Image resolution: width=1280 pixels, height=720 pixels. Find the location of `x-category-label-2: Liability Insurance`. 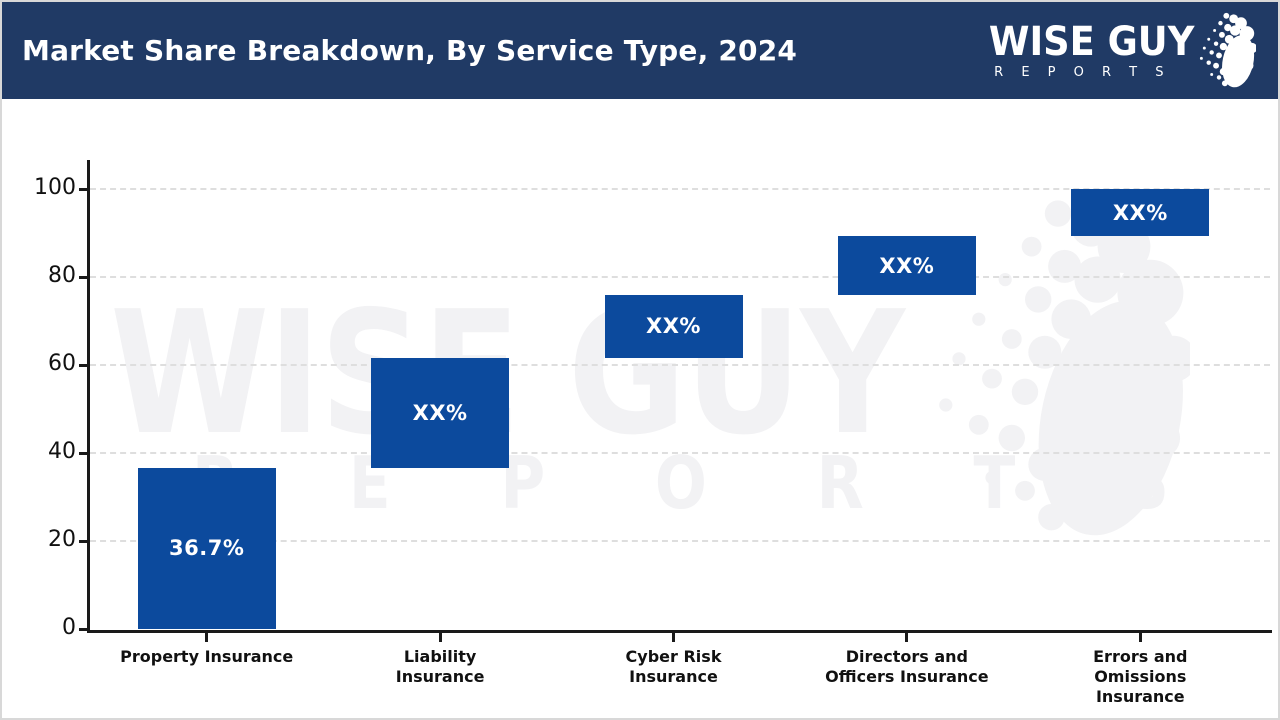

x-category-label-2: Liability Insurance is located at coordinates (440, 666).